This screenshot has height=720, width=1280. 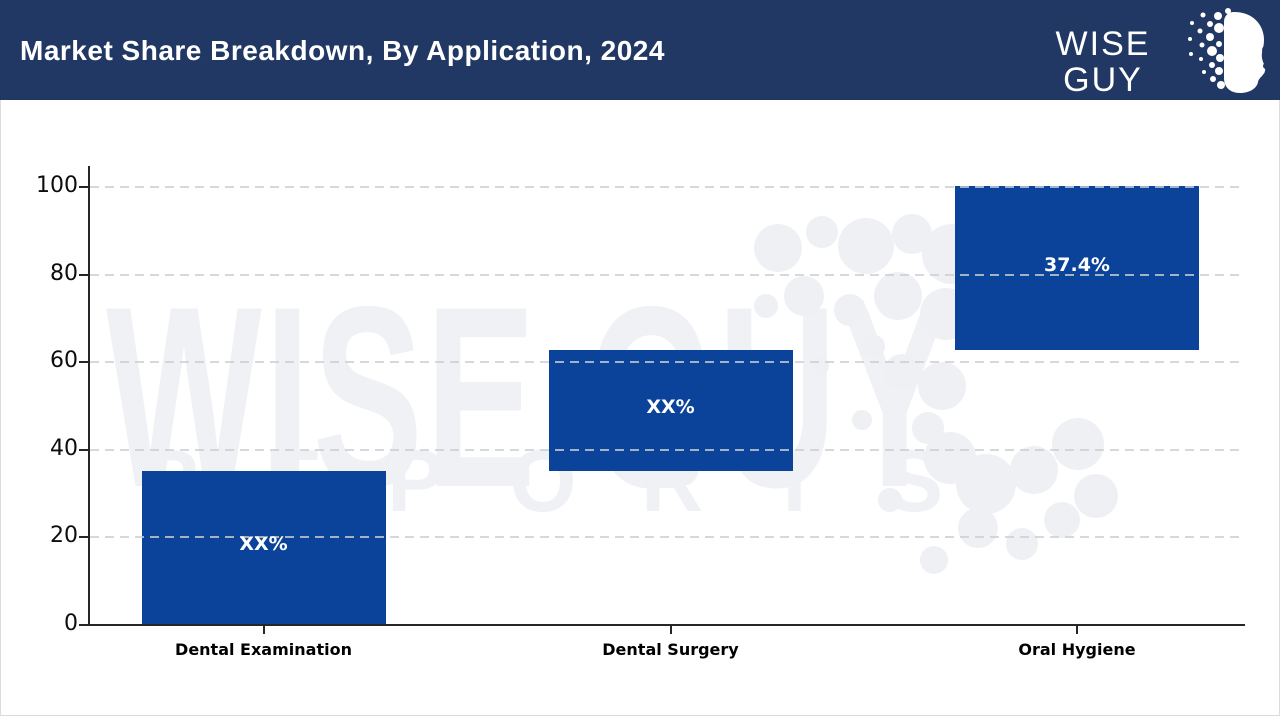 I want to click on x-axis-line, so click(x=666, y=625).